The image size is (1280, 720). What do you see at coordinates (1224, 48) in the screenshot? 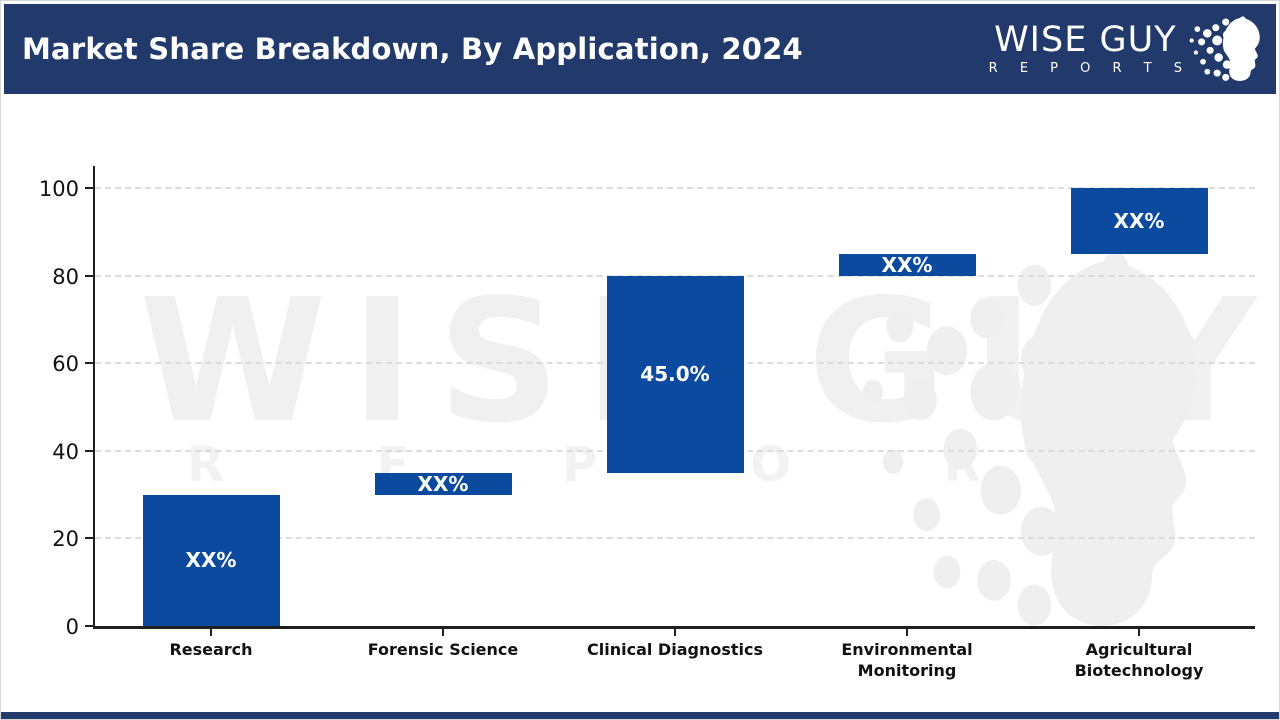
I see `wiseguy-head-icon` at bounding box center [1224, 48].